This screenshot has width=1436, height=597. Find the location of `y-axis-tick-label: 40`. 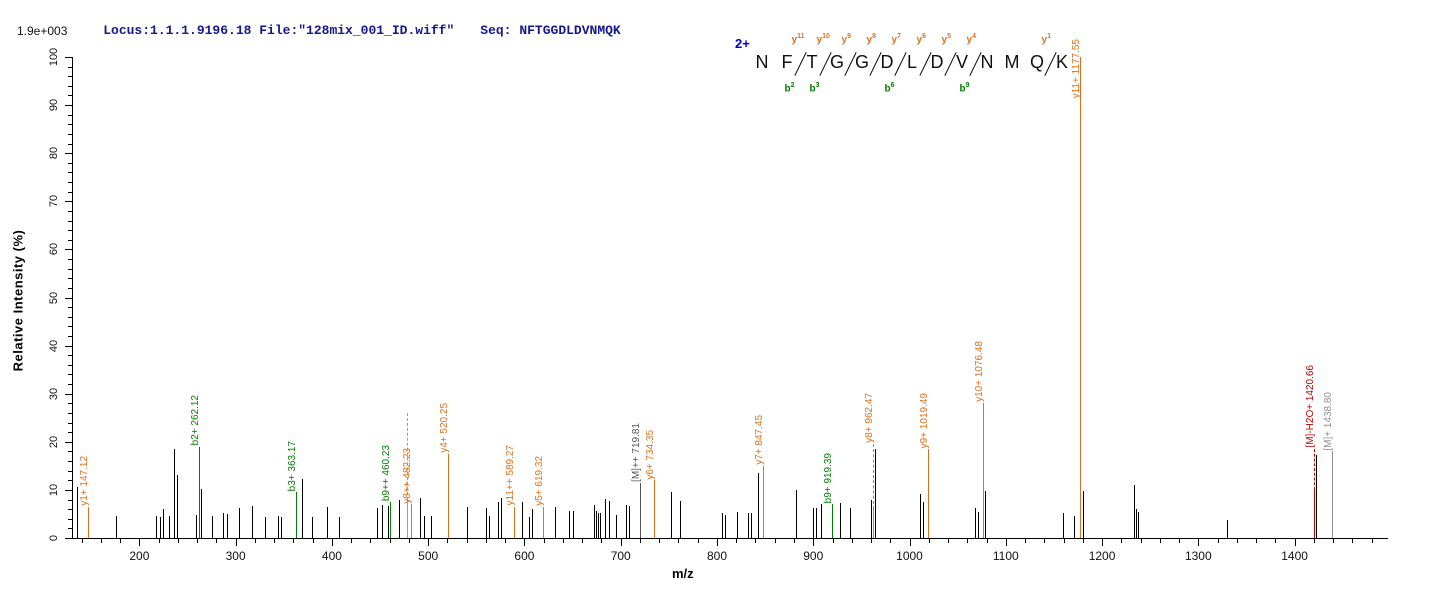

y-axis-tick-label: 40 is located at coordinates (54, 345).